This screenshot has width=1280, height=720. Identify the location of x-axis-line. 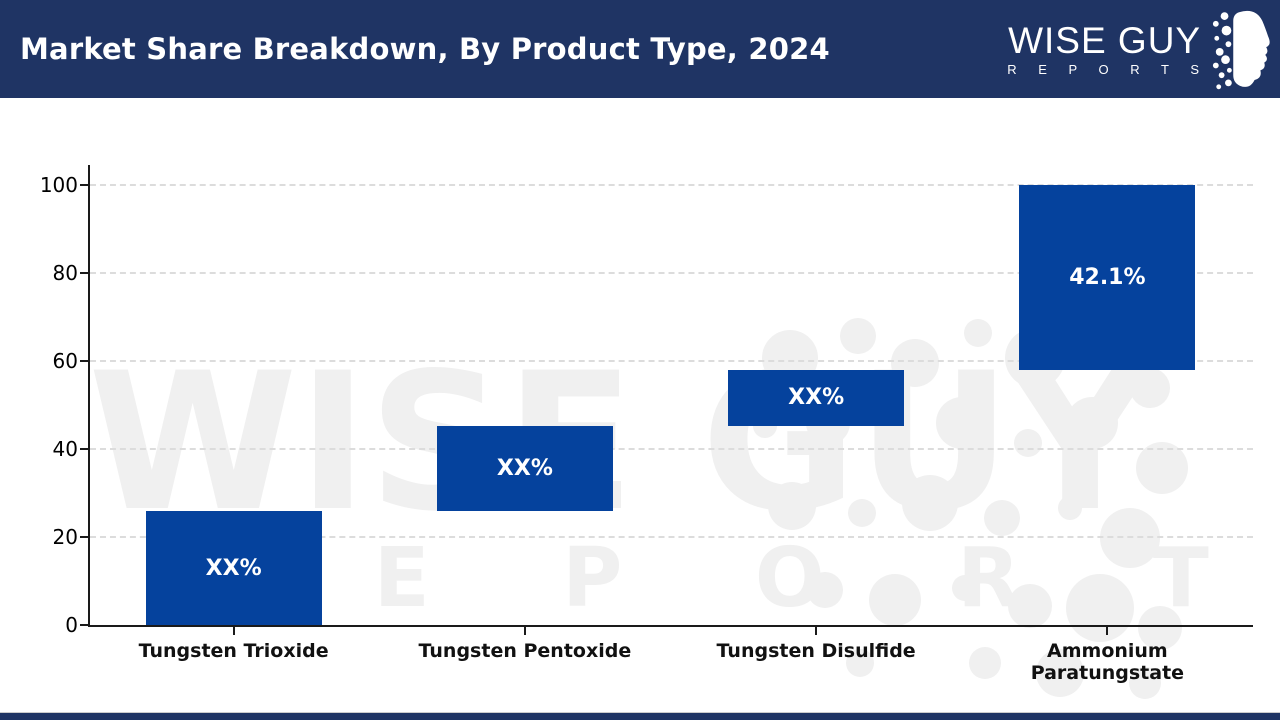
(670, 626).